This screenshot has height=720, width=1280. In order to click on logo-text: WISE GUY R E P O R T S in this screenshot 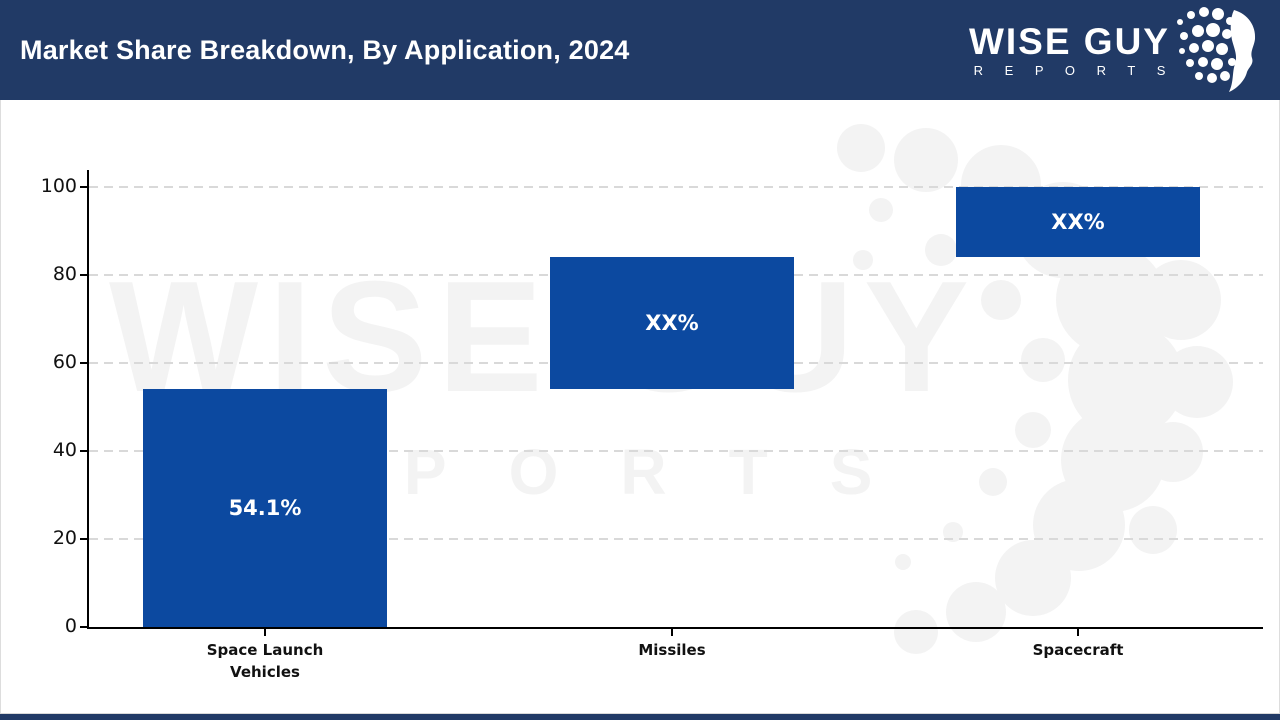, I will do `click(1069, 50)`.